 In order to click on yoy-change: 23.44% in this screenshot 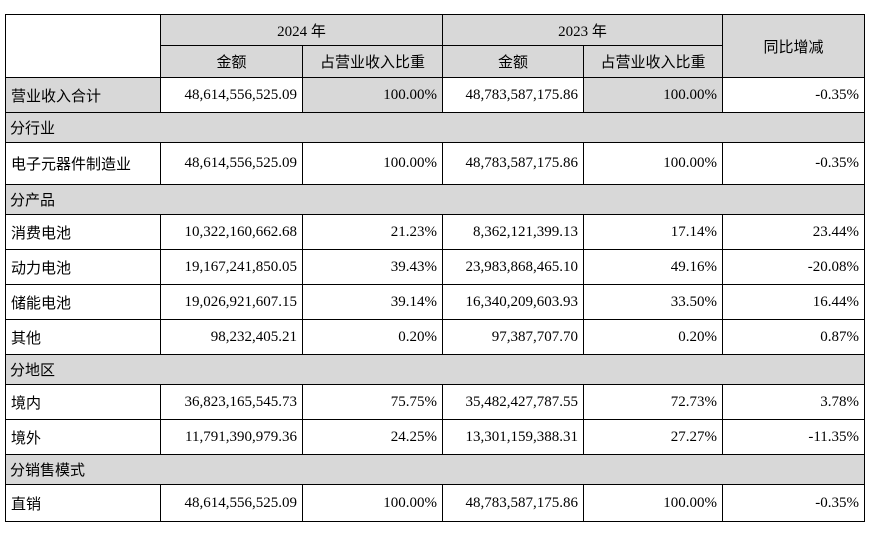, I will do `click(794, 232)`.